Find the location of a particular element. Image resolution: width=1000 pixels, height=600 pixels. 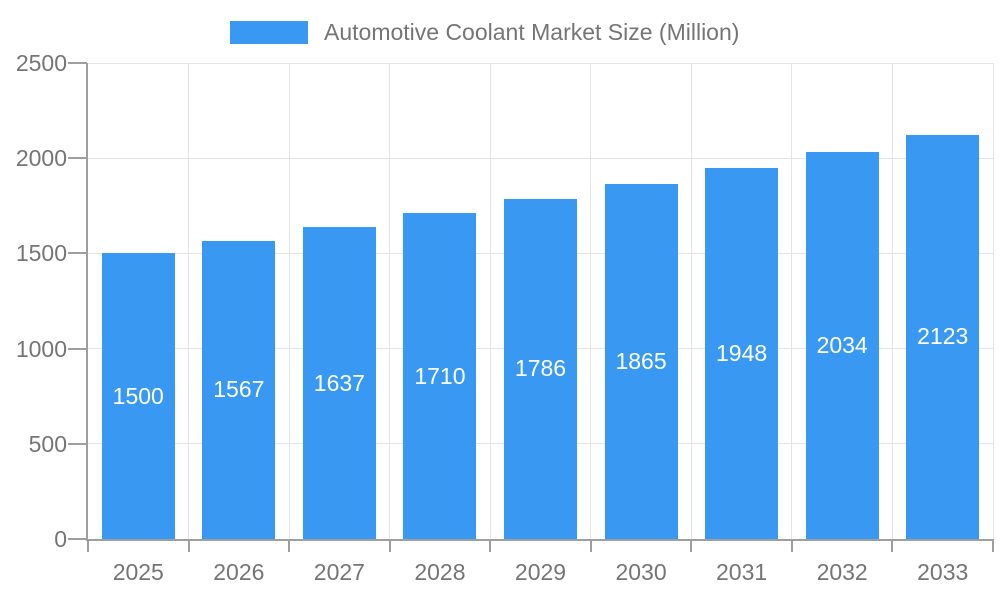

bar-2025: 1500 is located at coordinates (138, 396).